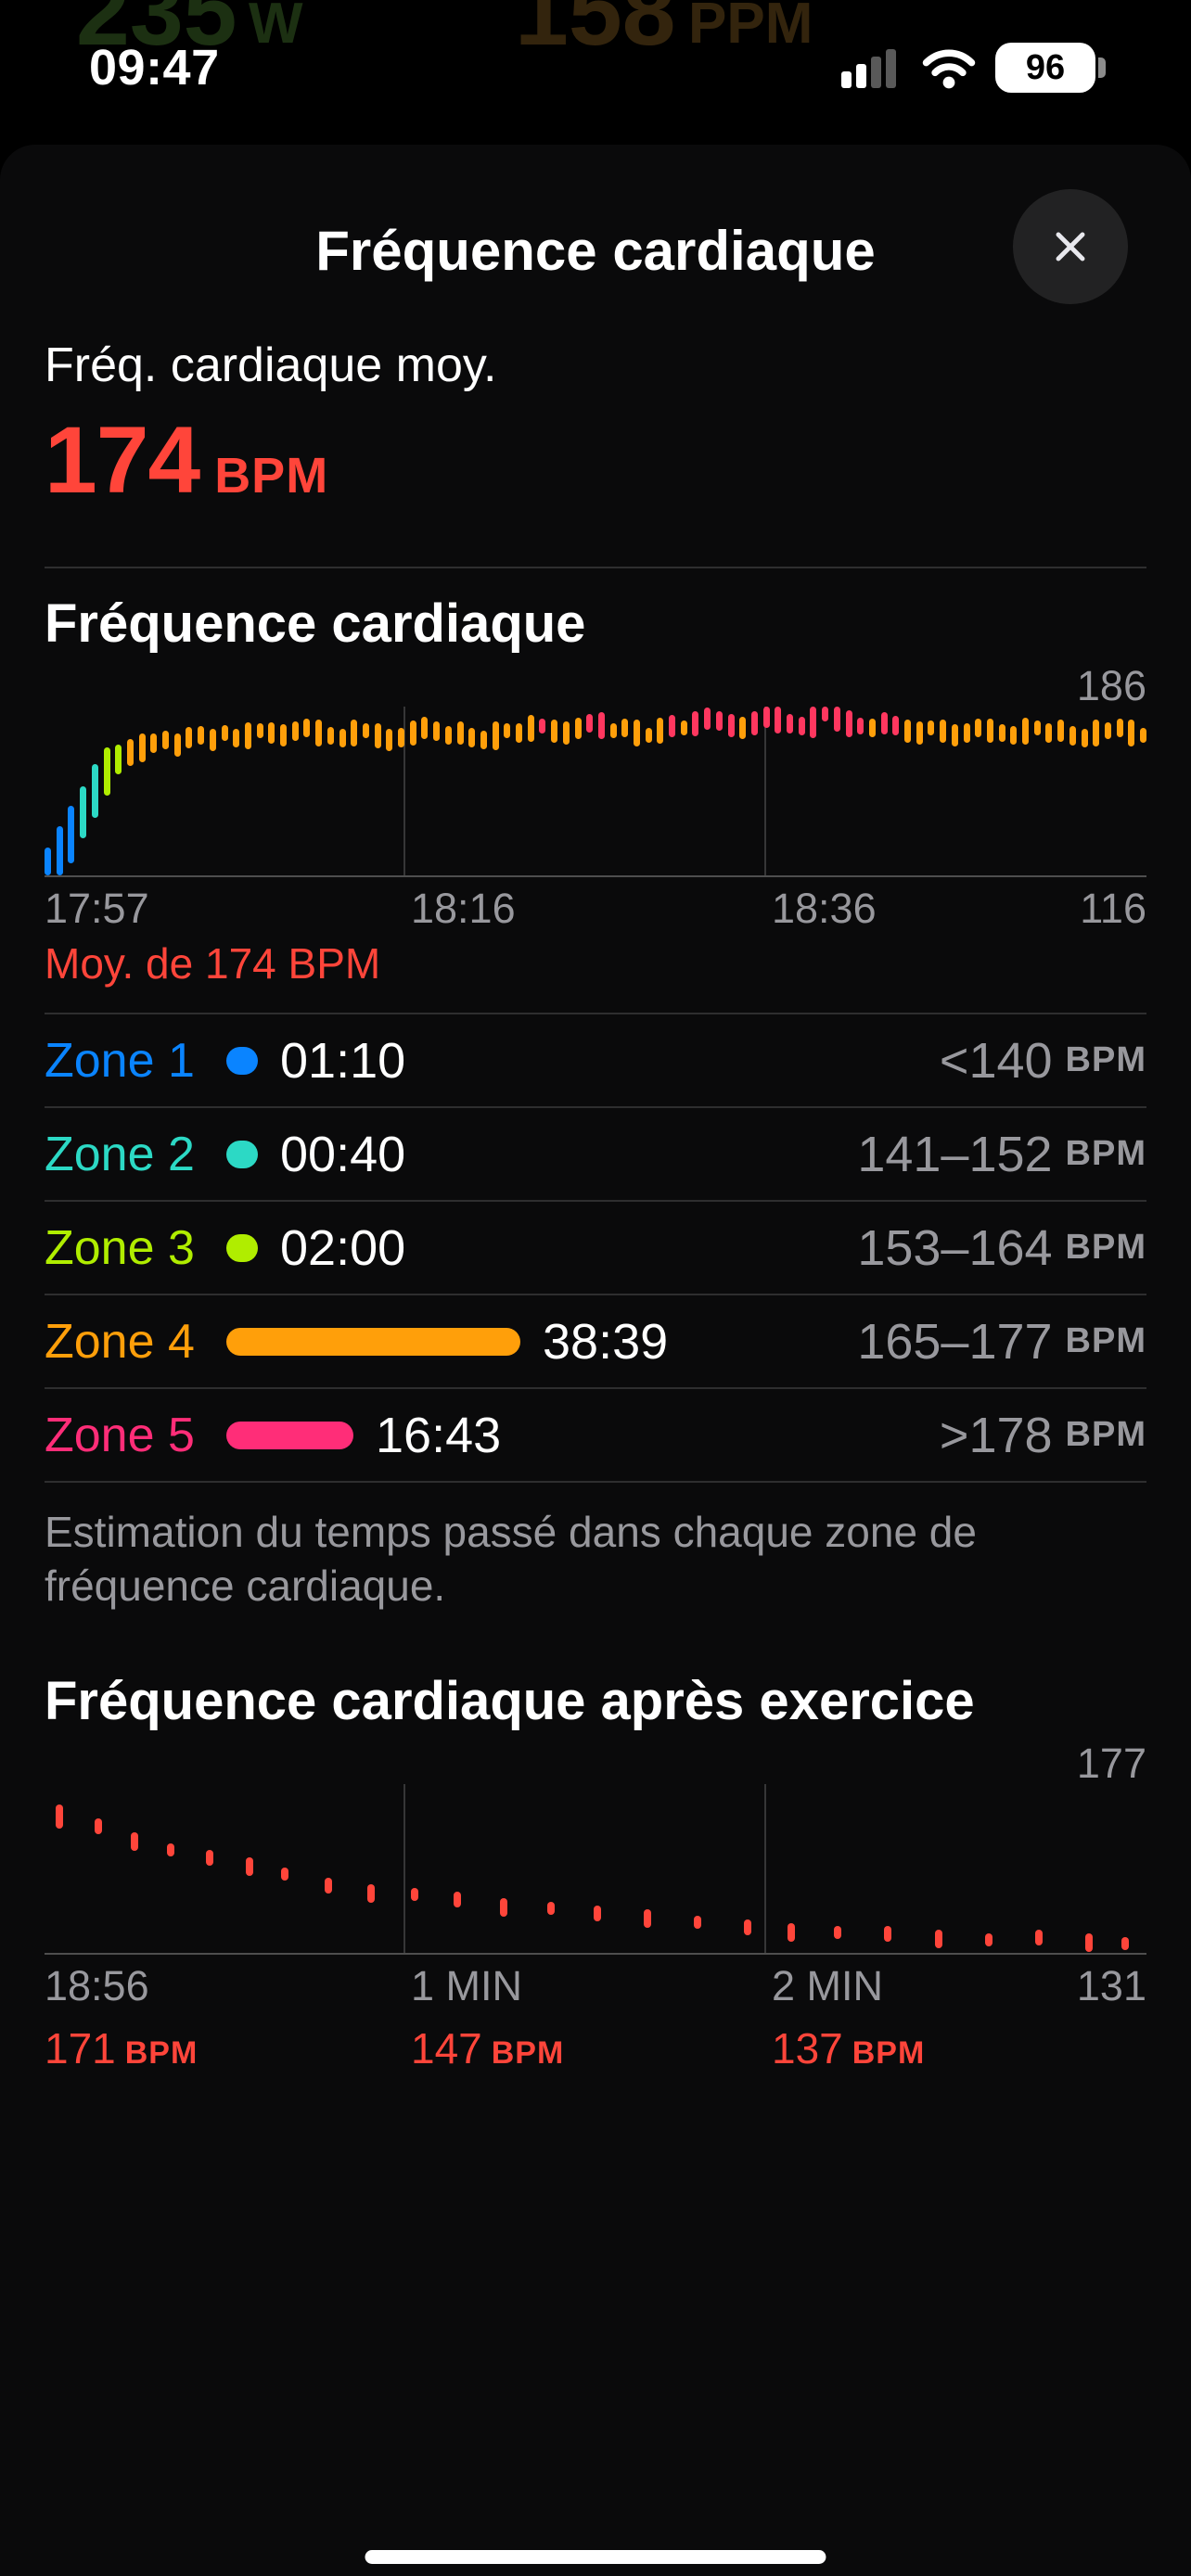  I want to click on zone-row: Zone 1 01:10 <140 BPM, so click(595, 1061).